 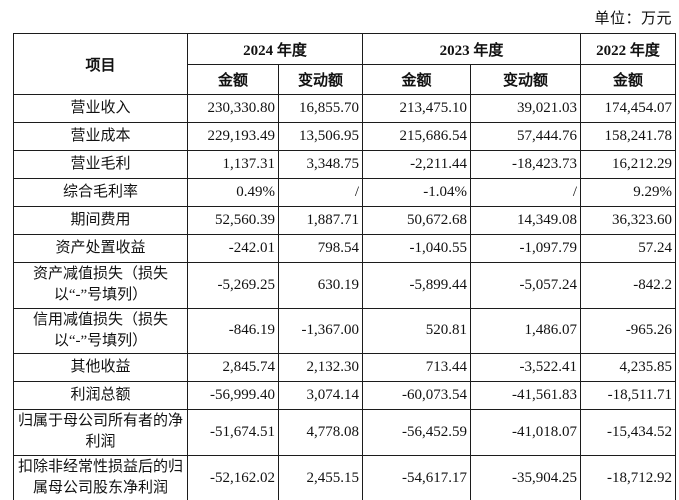 What do you see at coordinates (628, 108) in the screenshot?
I see `amount-2022-cell: 174,454.07` at bounding box center [628, 108].